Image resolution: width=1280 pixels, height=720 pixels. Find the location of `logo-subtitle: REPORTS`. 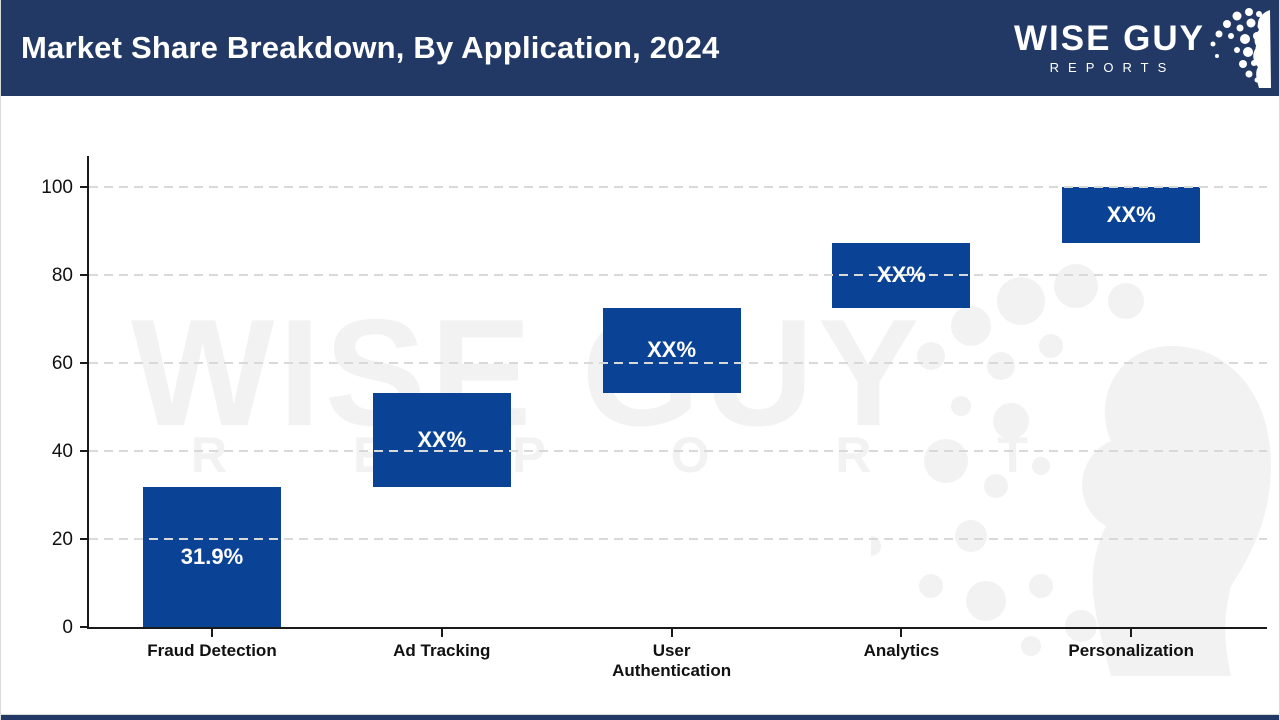

logo-subtitle: REPORTS is located at coordinates (1112, 67).